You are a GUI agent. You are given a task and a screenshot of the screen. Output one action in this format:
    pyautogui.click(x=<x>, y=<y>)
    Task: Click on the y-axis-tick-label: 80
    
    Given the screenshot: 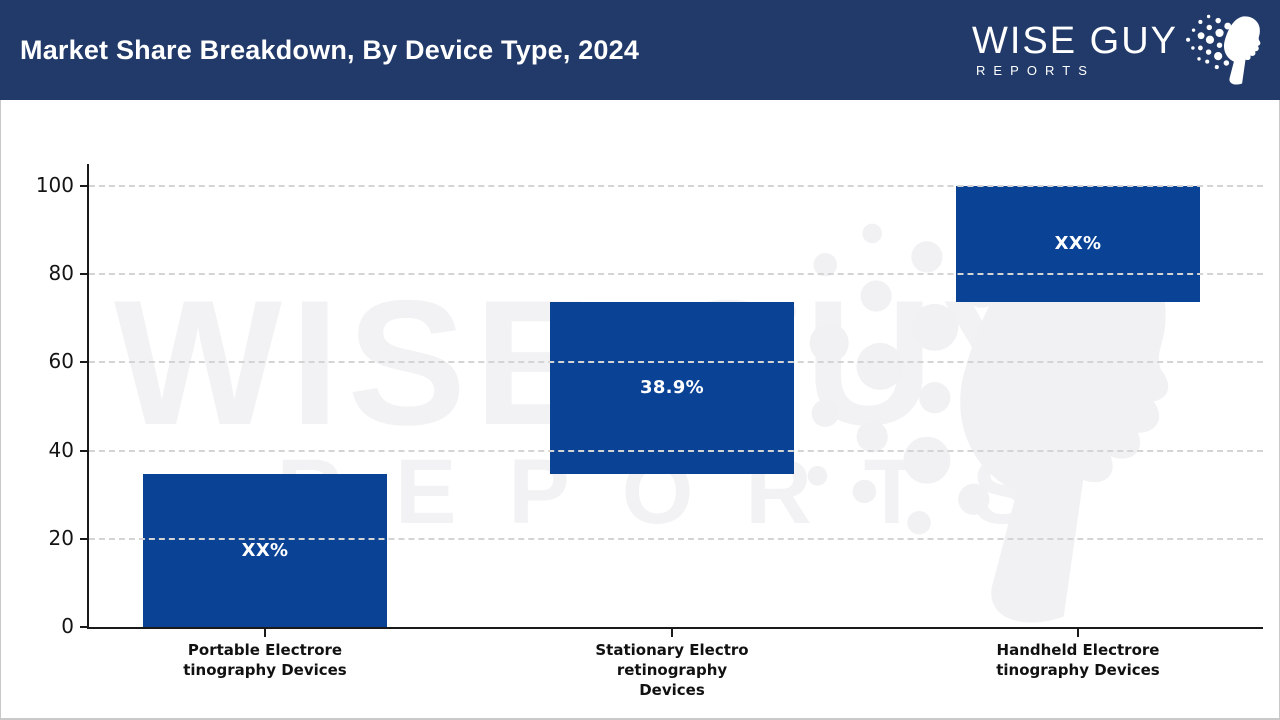 What is the action you would take?
    pyautogui.click(x=61, y=273)
    